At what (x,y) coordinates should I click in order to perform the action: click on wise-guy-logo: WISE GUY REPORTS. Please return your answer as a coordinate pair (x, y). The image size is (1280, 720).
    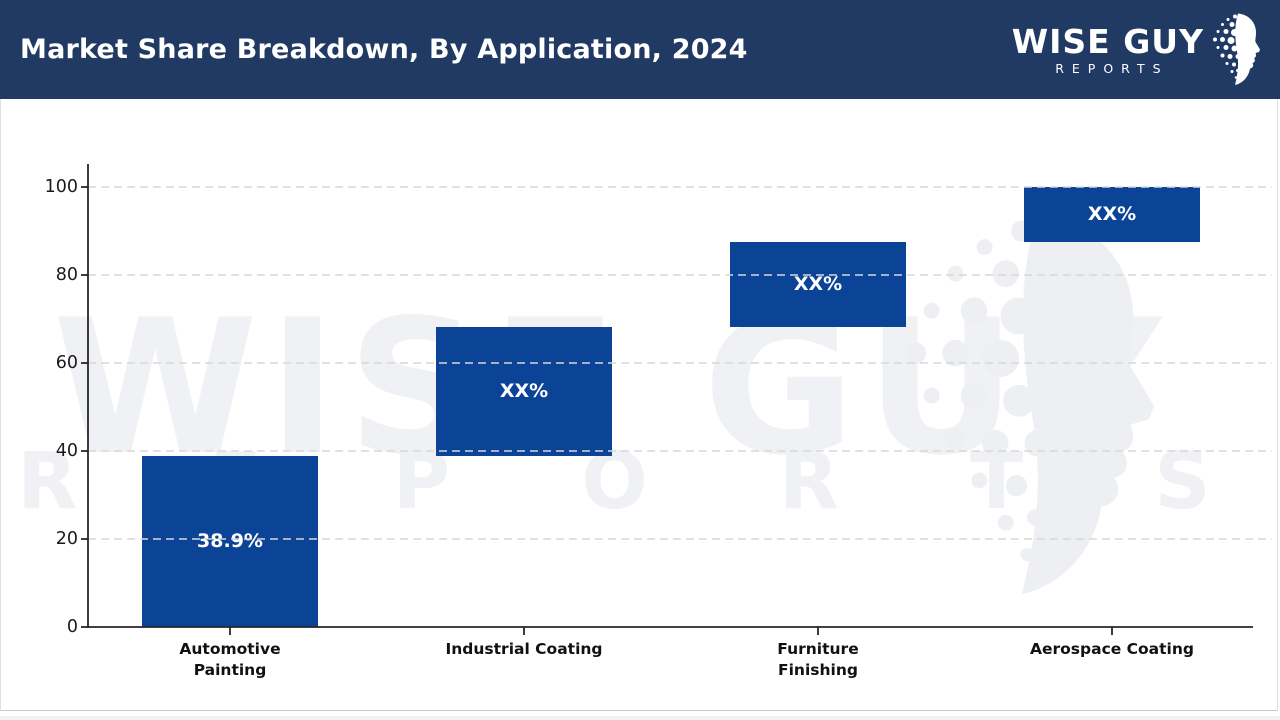
    Looking at the image, I should click on (1139, 50).